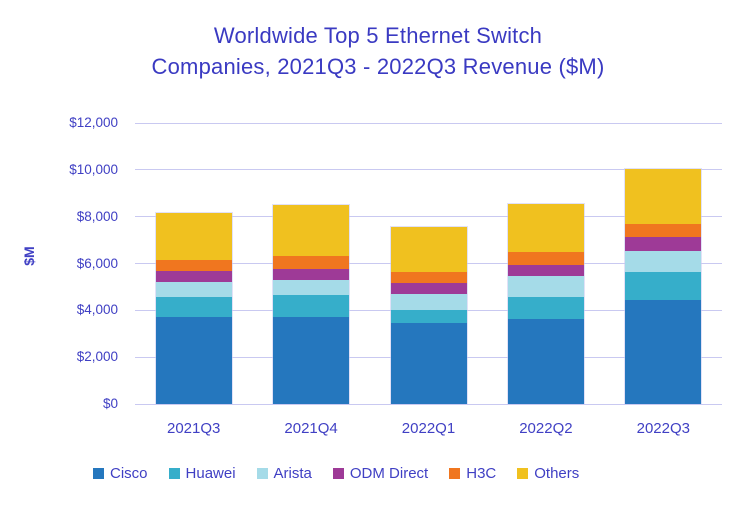  I want to click on bar-stack-2022q1, so click(428, 315).